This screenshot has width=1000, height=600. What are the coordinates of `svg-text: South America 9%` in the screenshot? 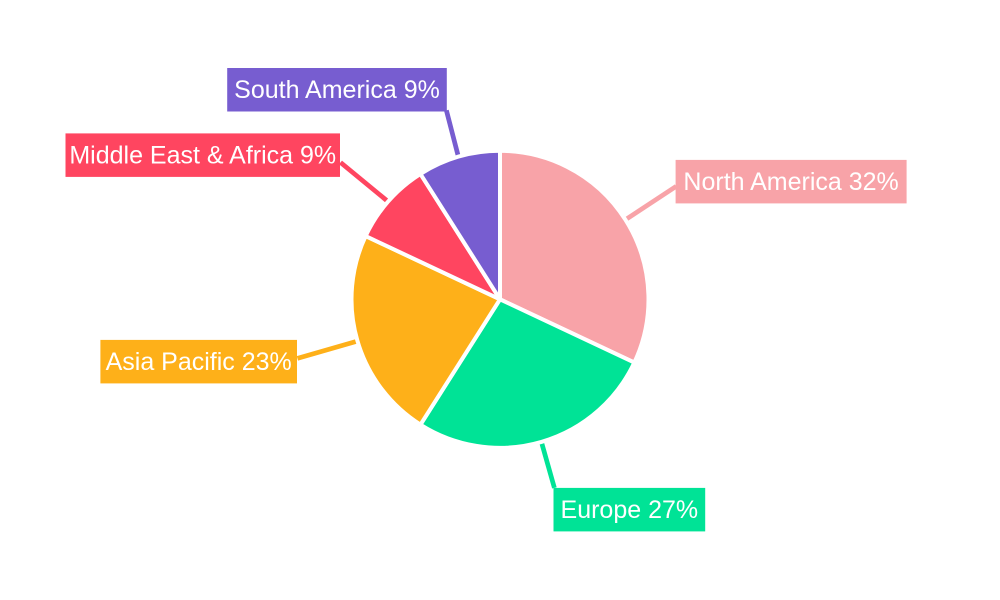 It's located at (337, 90).